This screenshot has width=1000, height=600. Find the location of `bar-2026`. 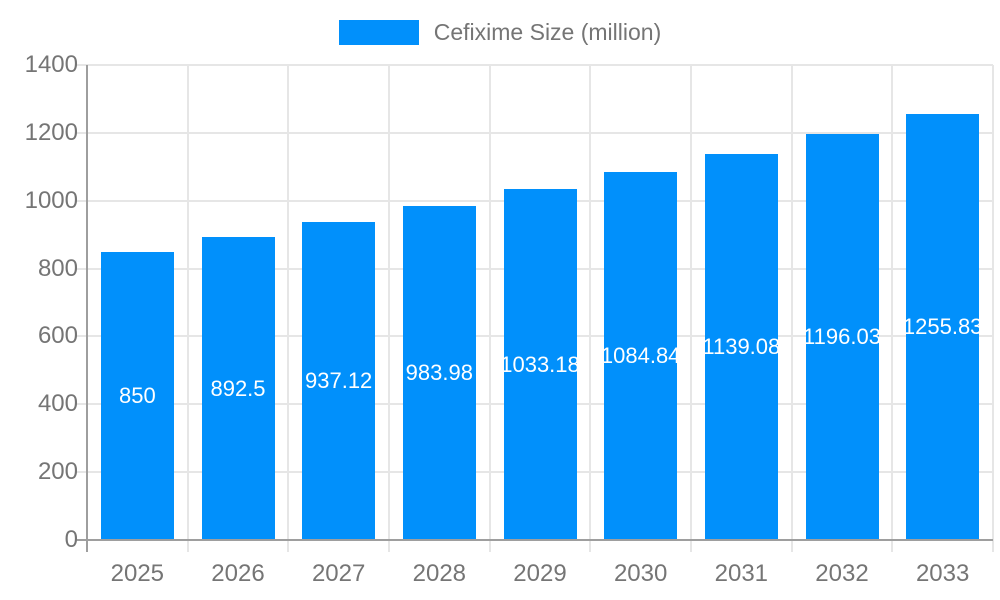

bar-2026 is located at coordinates (238, 388).